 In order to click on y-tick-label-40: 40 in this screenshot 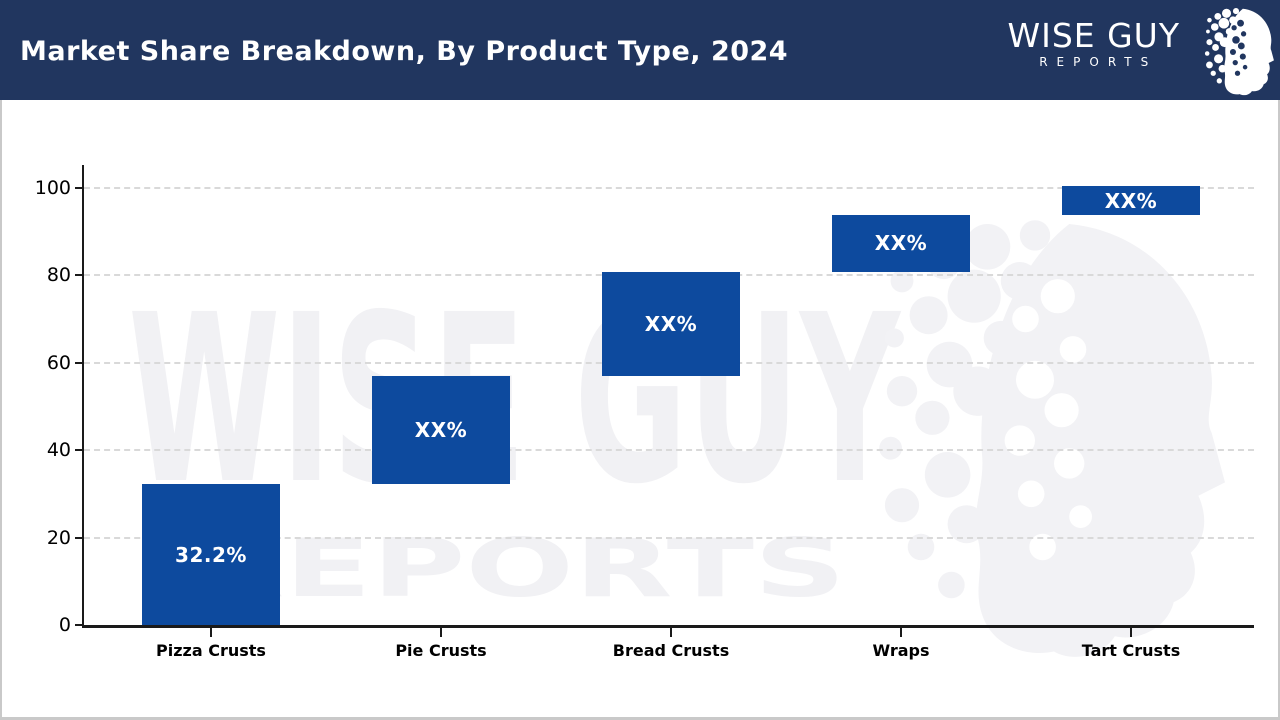, I will do `click(58, 450)`.